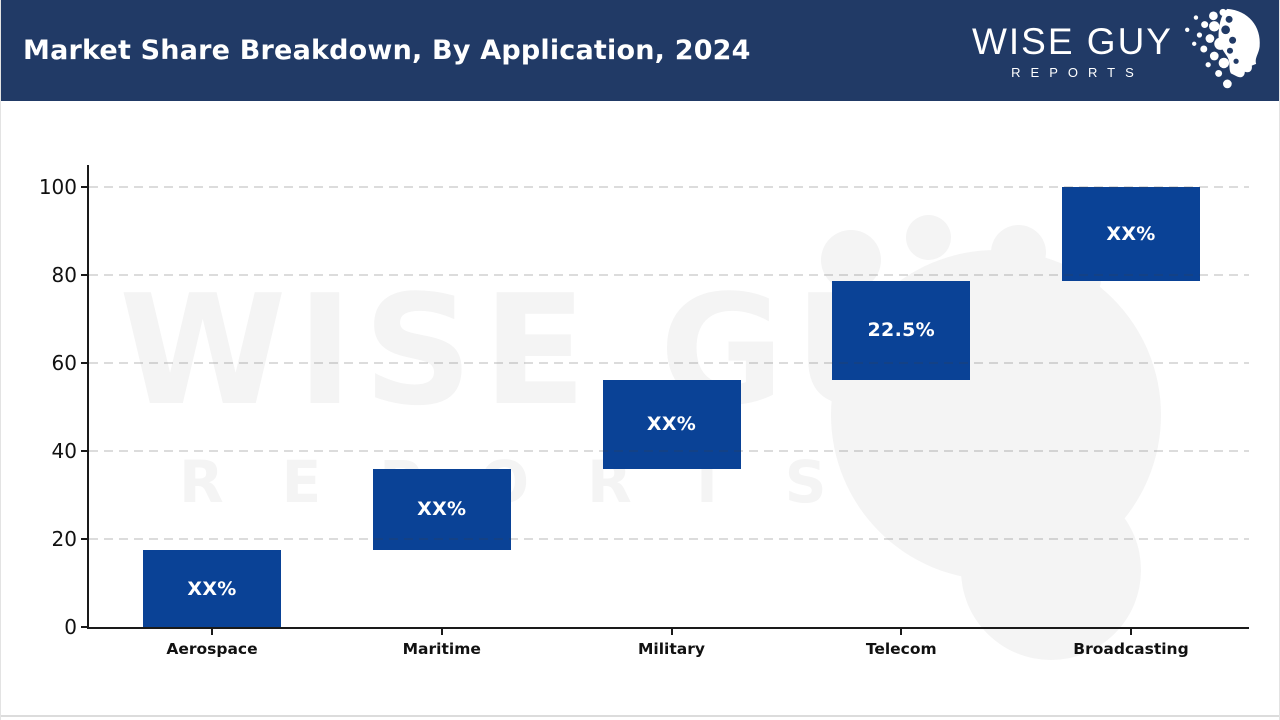 This screenshot has height=720, width=1280. I want to click on x-label-military: Military, so click(671, 649).